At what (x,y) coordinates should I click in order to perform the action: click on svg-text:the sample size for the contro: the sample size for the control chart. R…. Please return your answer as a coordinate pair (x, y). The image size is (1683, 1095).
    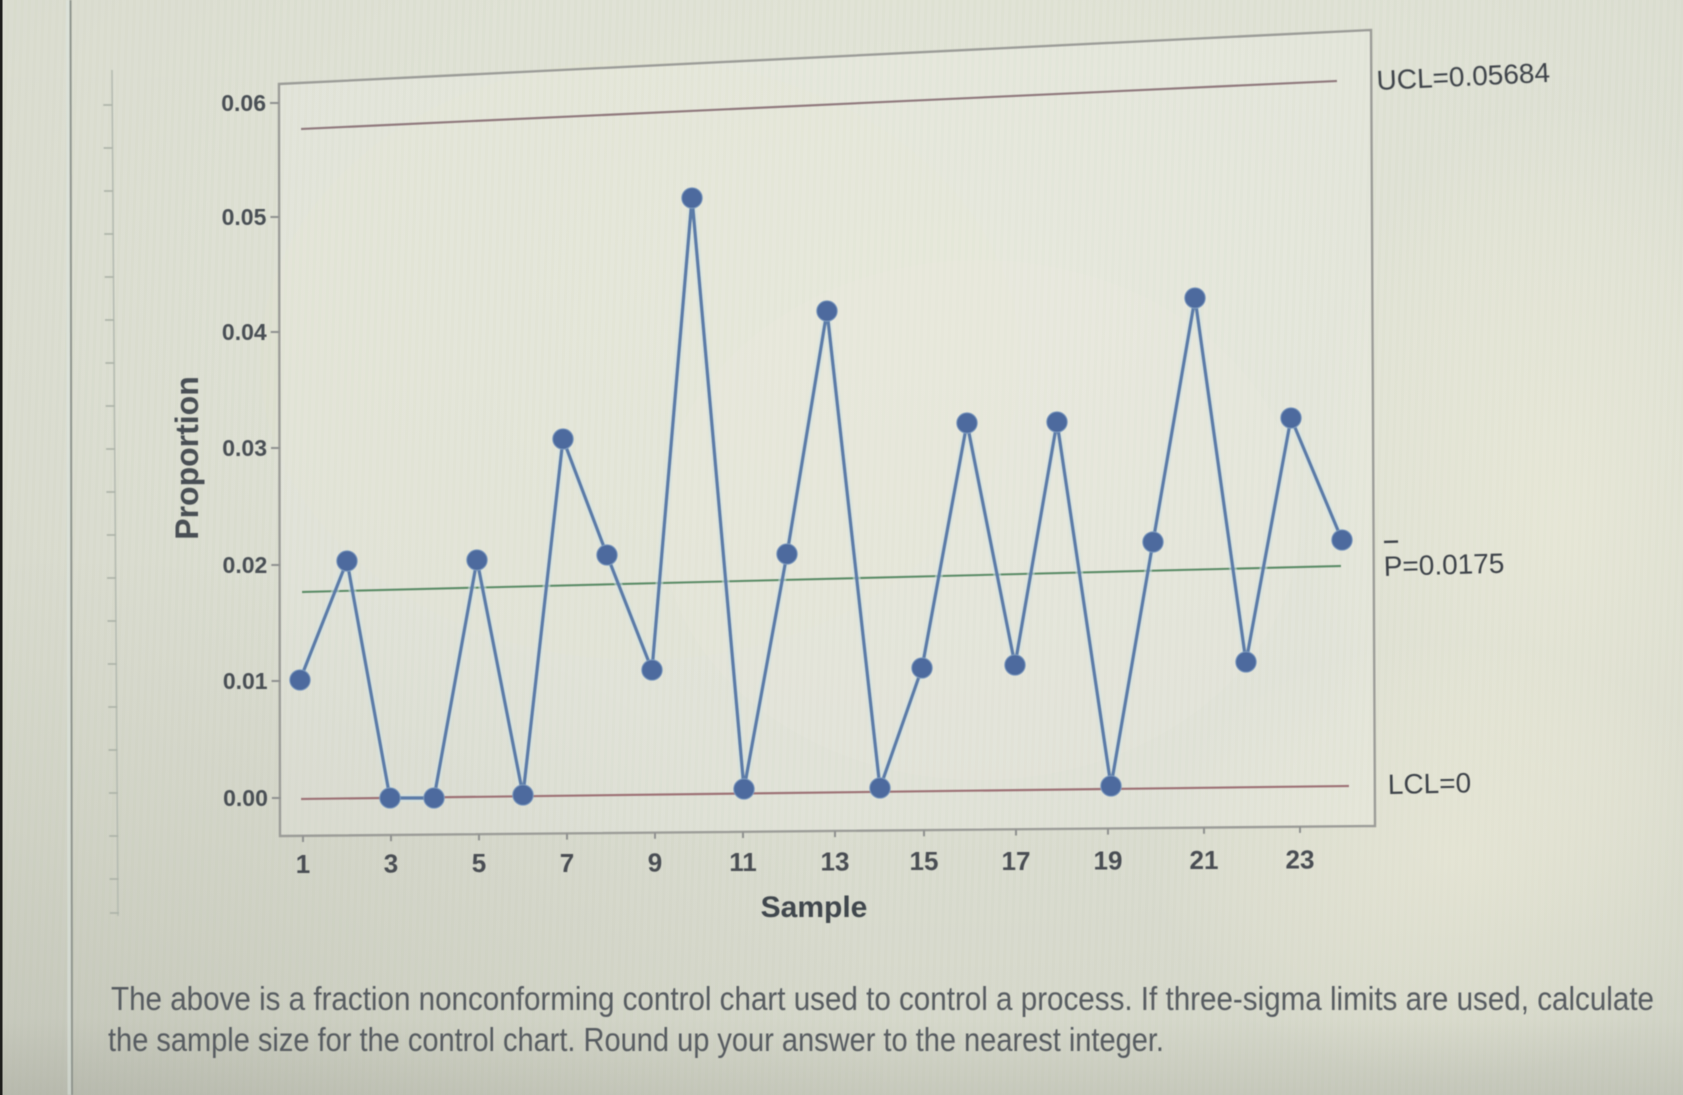
    Looking at the image, I should click on (636, 1039).